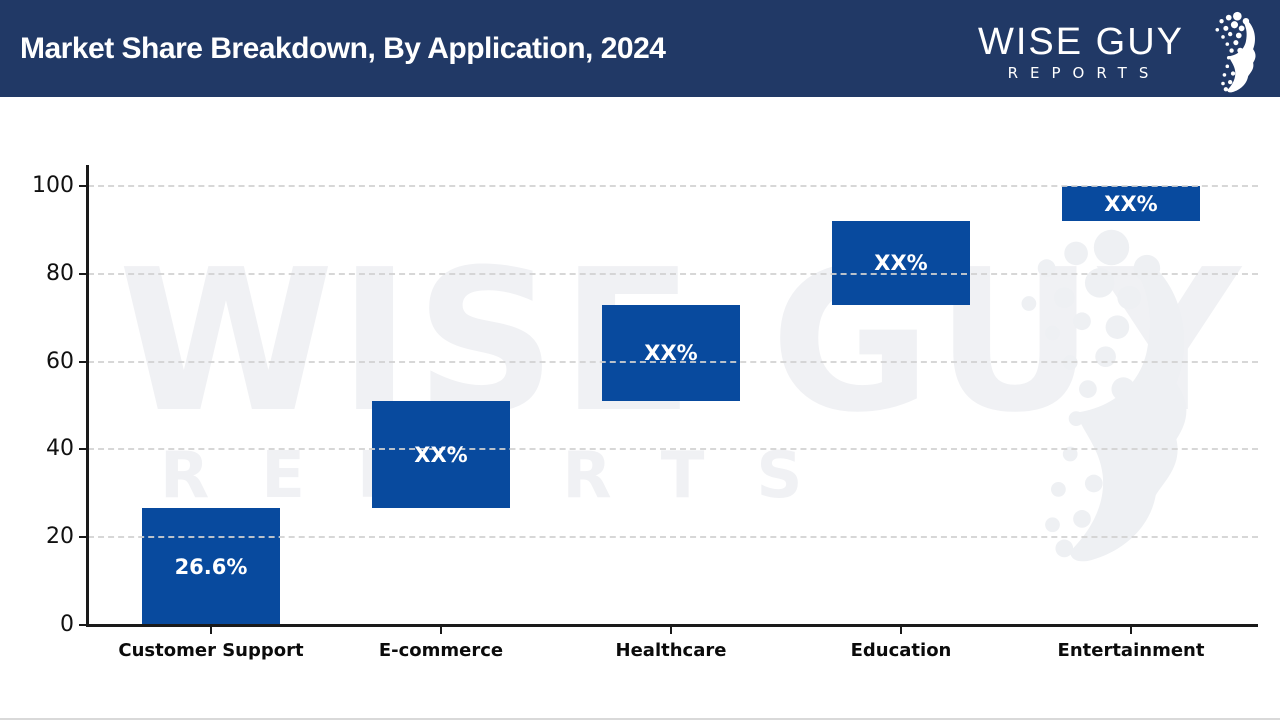 The width and height of the screenshot is (1280, 720). I want to click on y-tick-label: 80, so click(60, 273).